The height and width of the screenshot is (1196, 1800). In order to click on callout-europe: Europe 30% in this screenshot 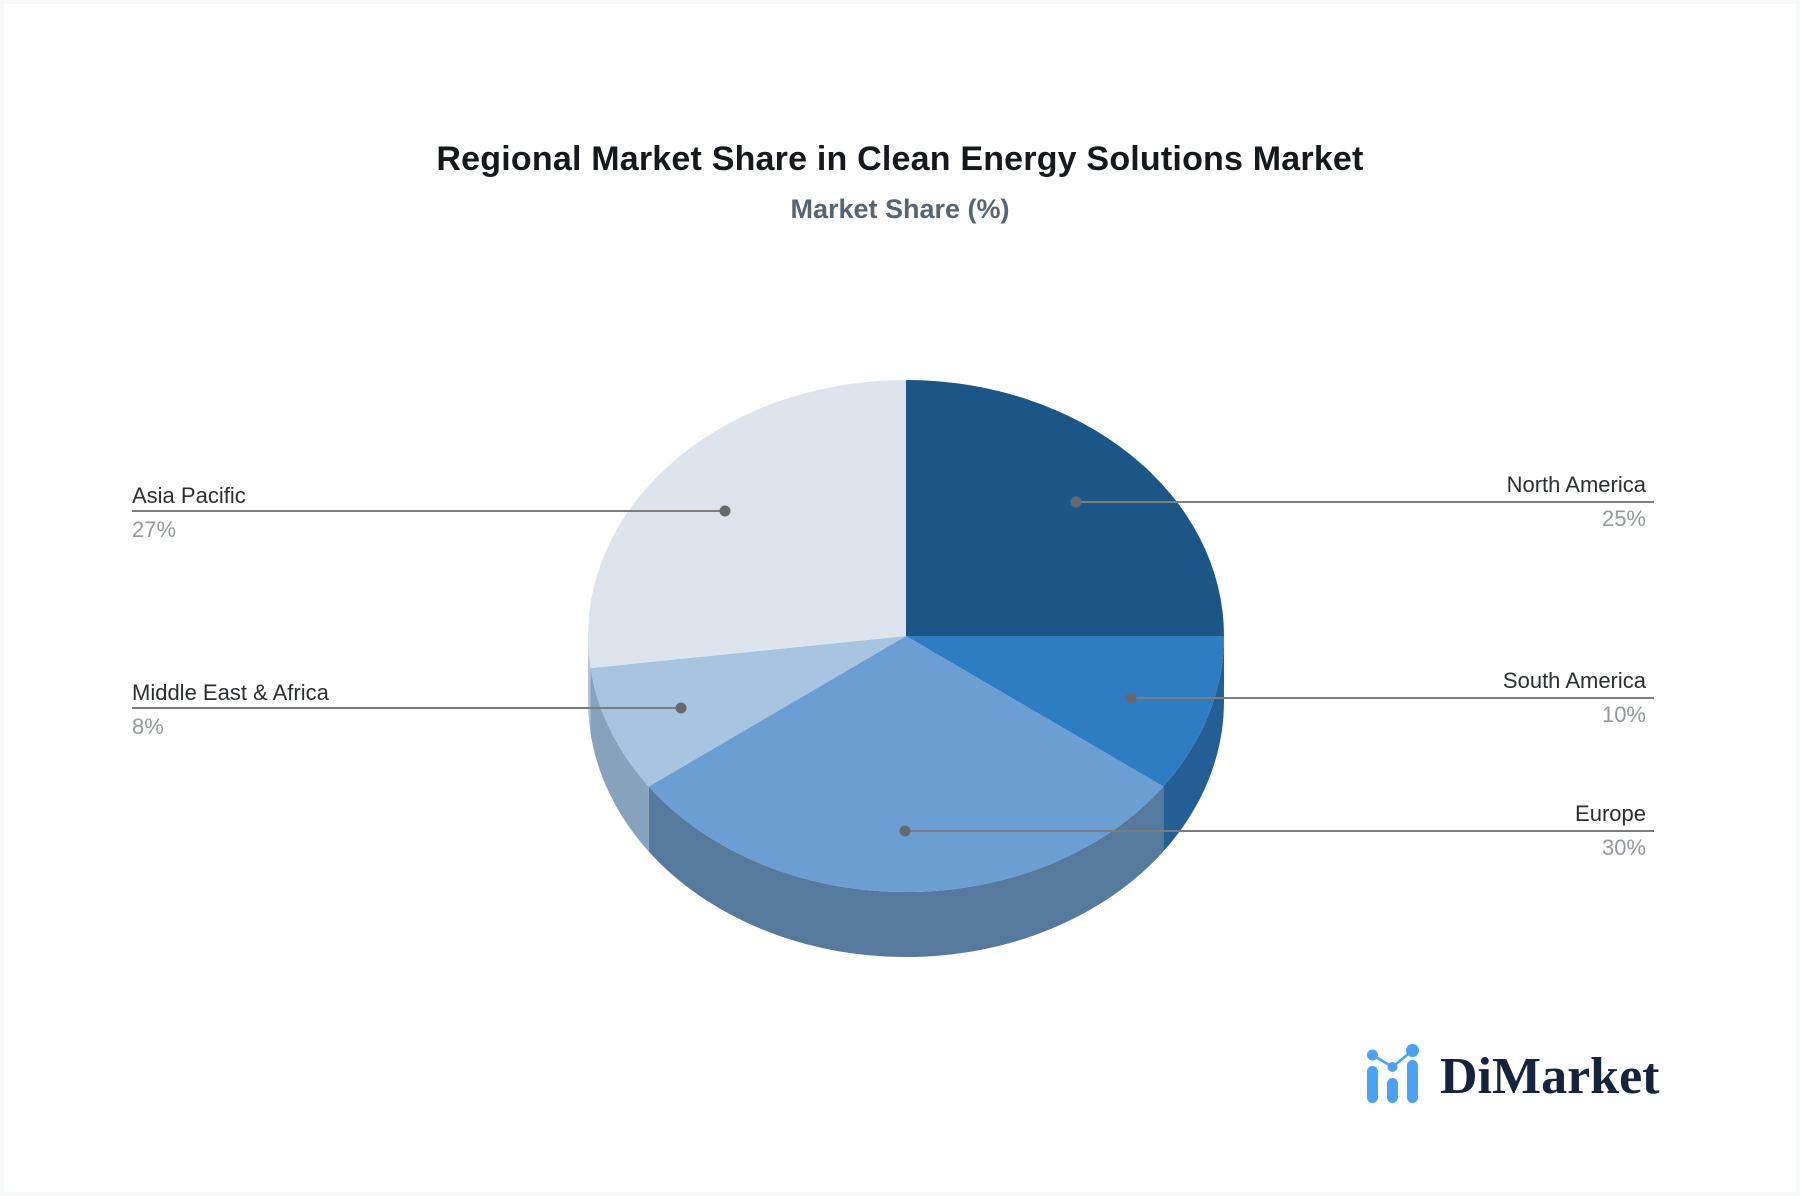, I will do `click(1610, 831)`.